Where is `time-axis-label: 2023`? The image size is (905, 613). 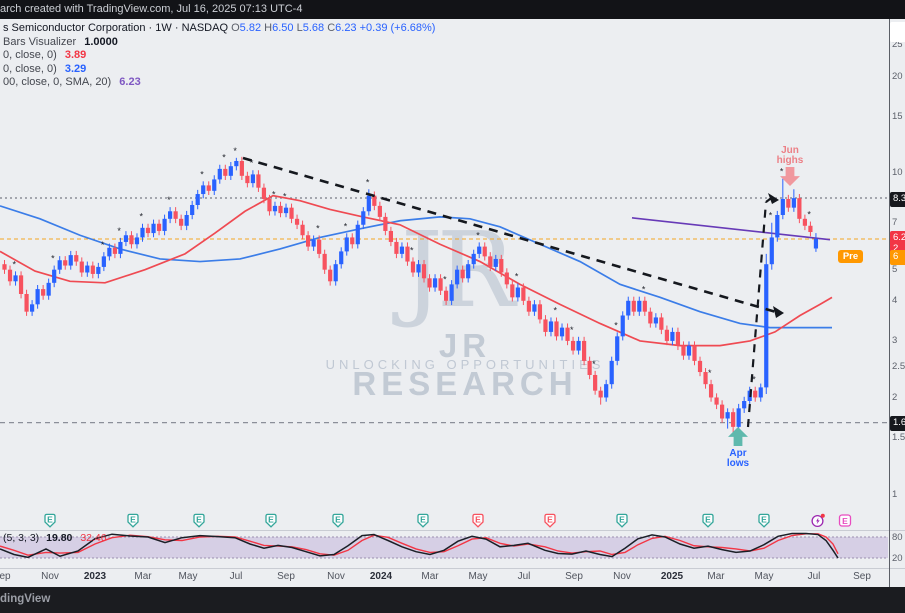 time-axis-label: 2023 is located at coordinates (95, 576).